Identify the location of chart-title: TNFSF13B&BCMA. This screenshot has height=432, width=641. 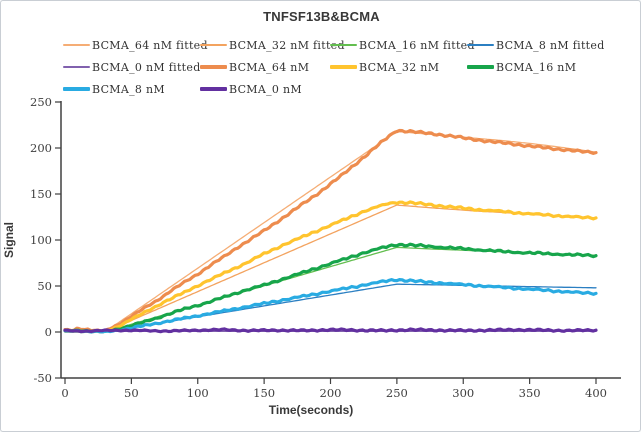
(321, 16).